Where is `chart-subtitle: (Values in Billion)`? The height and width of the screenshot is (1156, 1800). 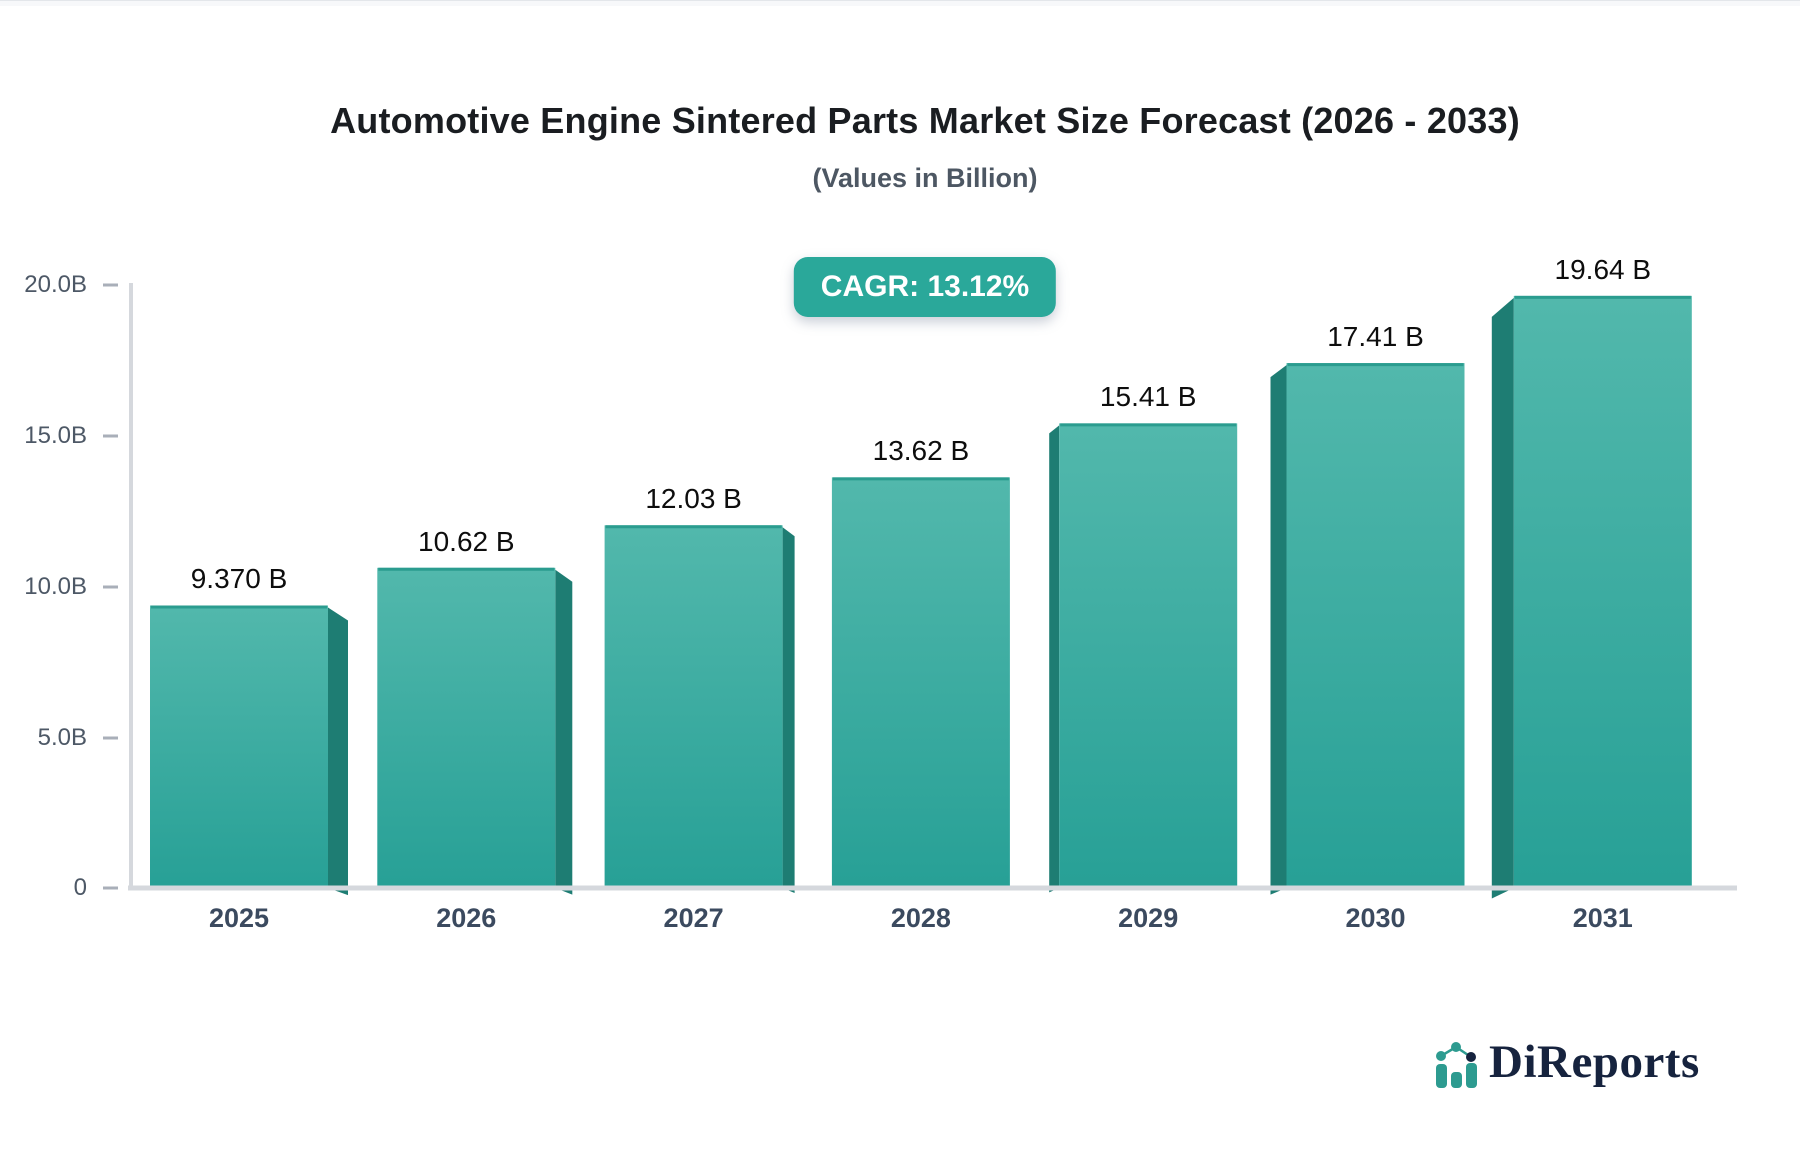 chart-subtitle: (Values in Billion) is located at coordinates (925, 178).